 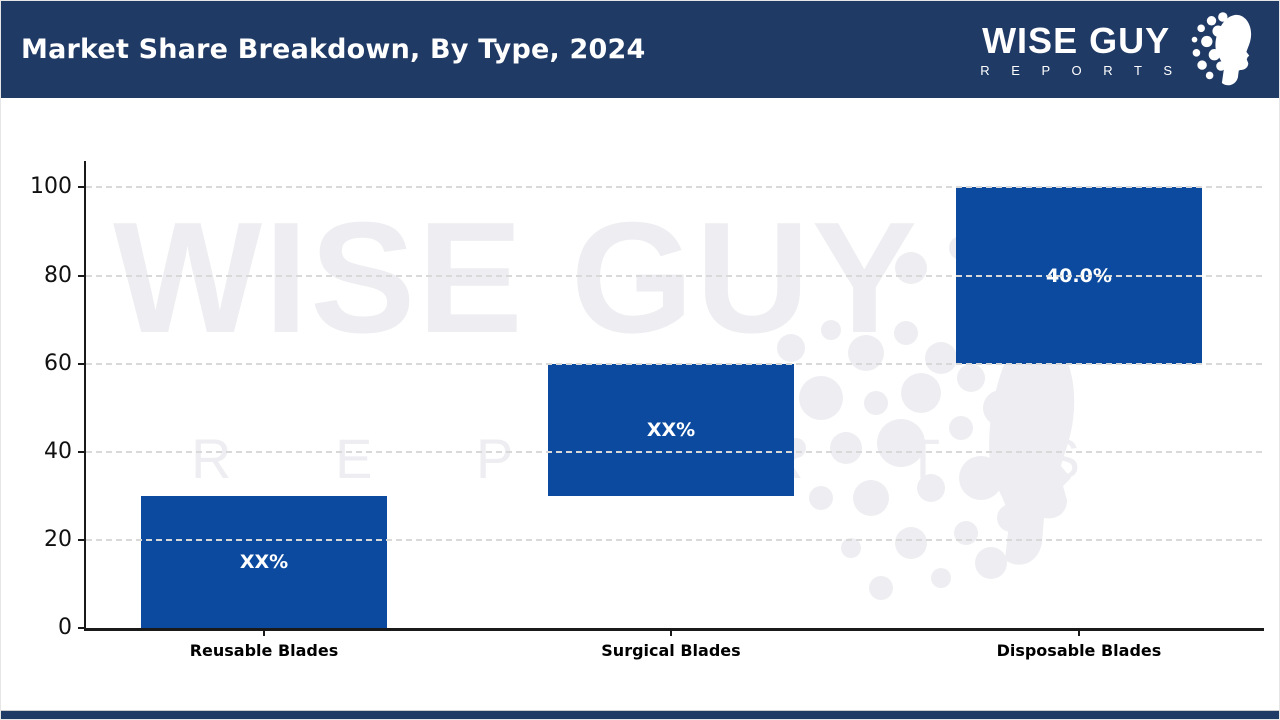 I want to click on bar-surgical-blades: XX%, so click(x=671, y=429).